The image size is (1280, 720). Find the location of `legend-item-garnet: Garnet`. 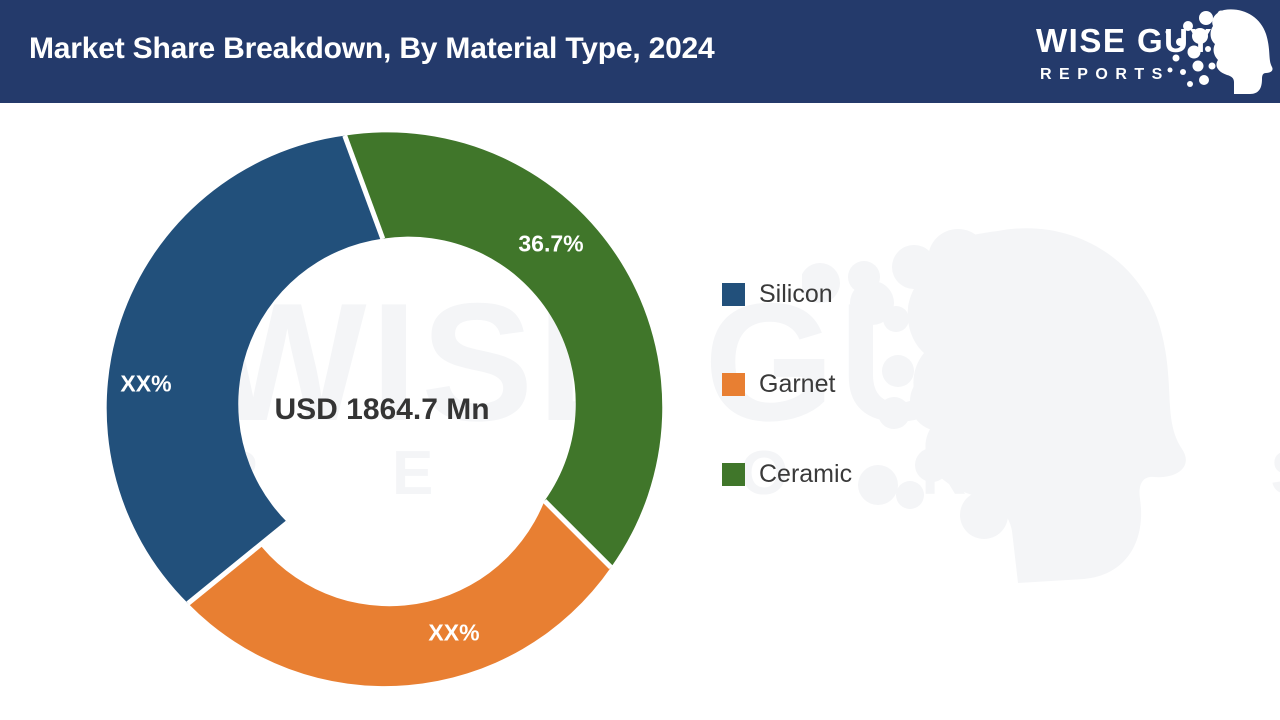

legend-item-garnet: Garnet is located at coordinates (862, 384).